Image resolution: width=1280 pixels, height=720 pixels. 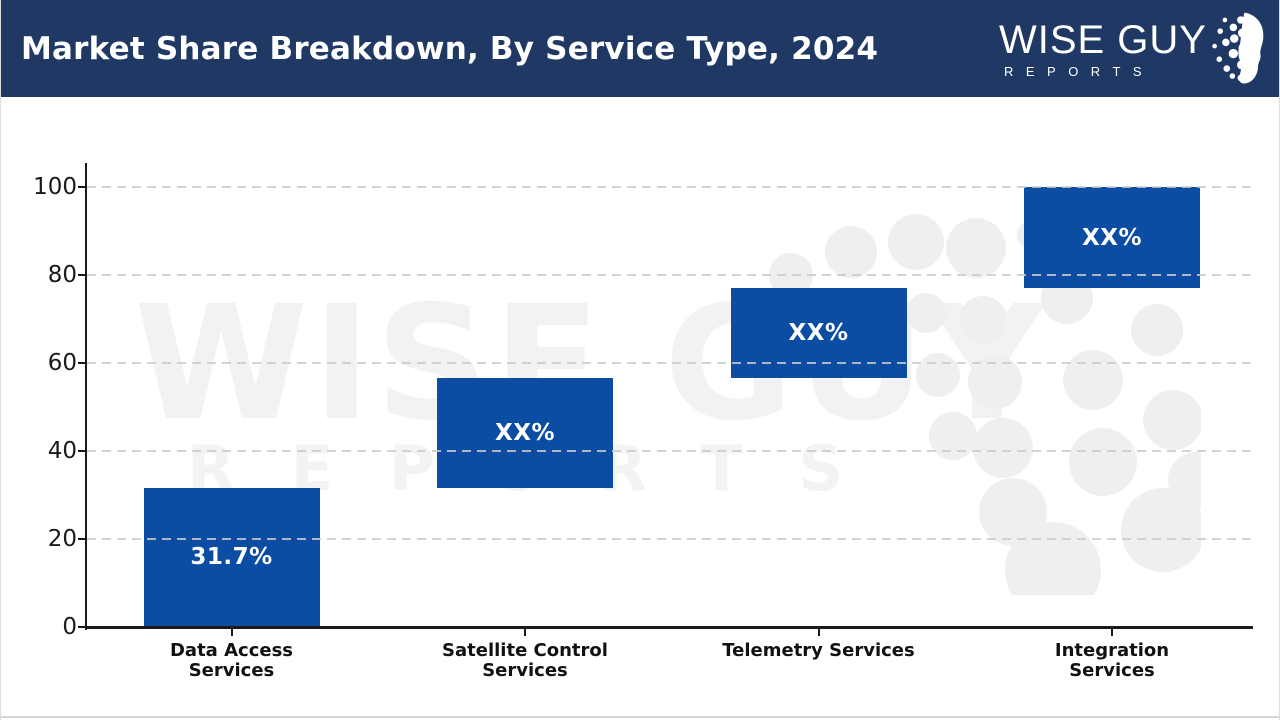 I want to click on category-label-line: Telemetry Services, so click(x=818, y=650).